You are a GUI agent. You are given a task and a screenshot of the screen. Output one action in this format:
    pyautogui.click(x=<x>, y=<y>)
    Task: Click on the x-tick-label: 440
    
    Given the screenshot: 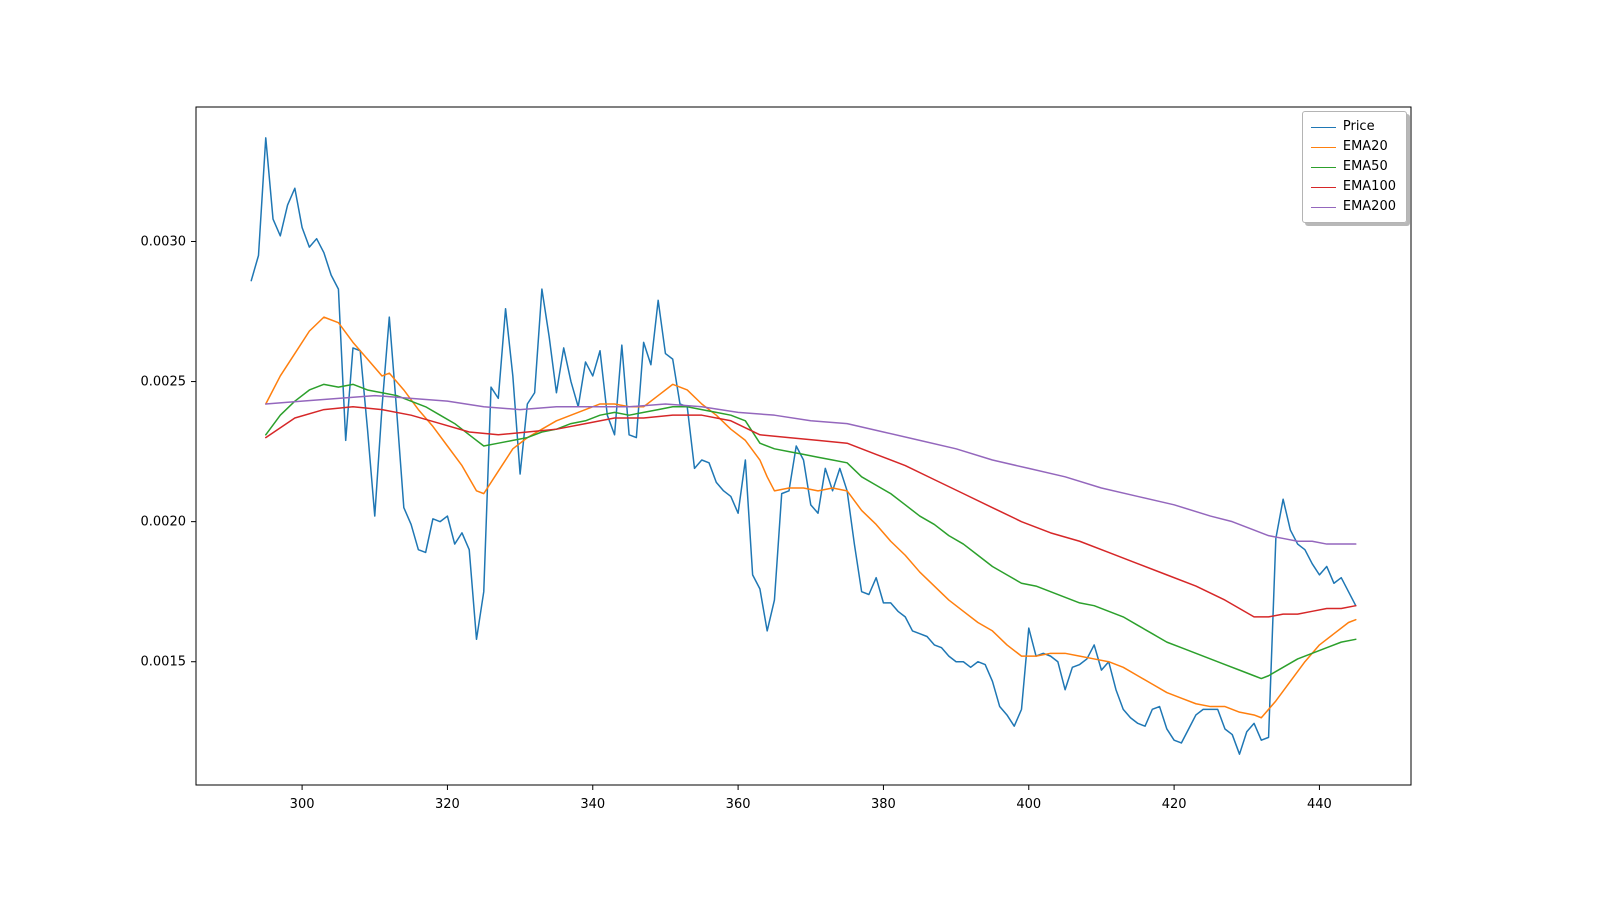 What is the action you would take?
    pyautogui.click(x=1319, y=804)
    